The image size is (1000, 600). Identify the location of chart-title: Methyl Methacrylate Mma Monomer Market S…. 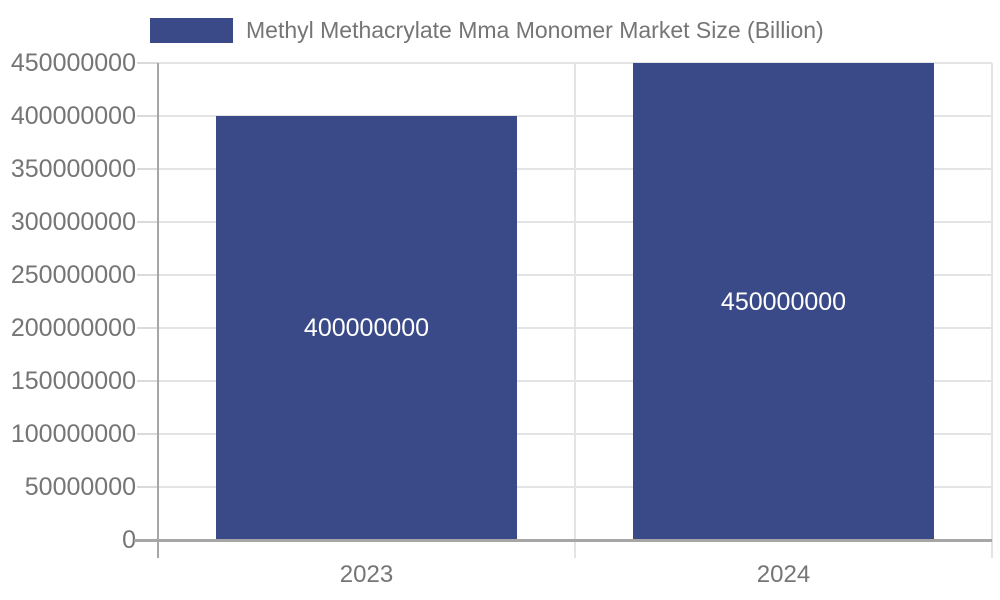
(535, 30).